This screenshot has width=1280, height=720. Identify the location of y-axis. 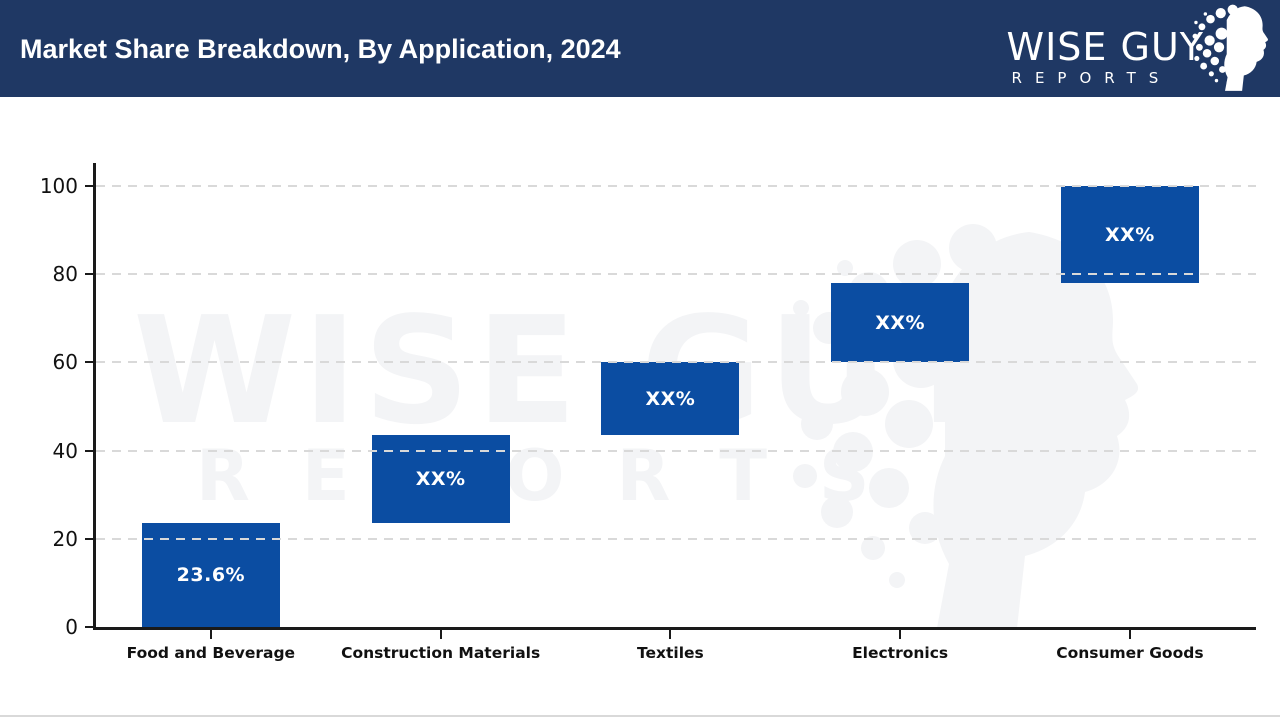
(94, 396).